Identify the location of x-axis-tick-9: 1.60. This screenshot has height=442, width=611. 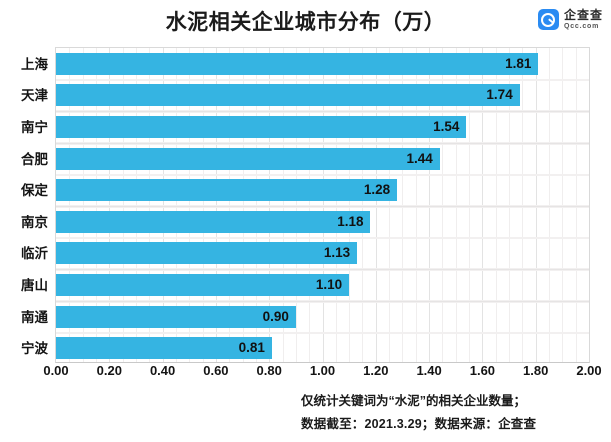
(482, 370).